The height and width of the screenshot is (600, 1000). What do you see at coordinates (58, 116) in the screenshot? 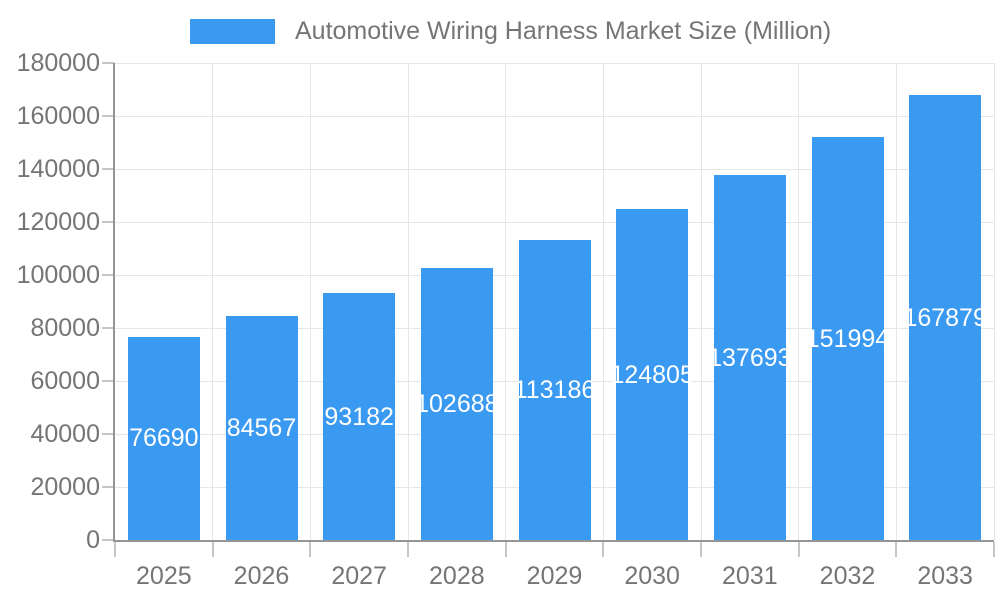
I see `y-axis-label: 160000` at bounding box center [58, 116].